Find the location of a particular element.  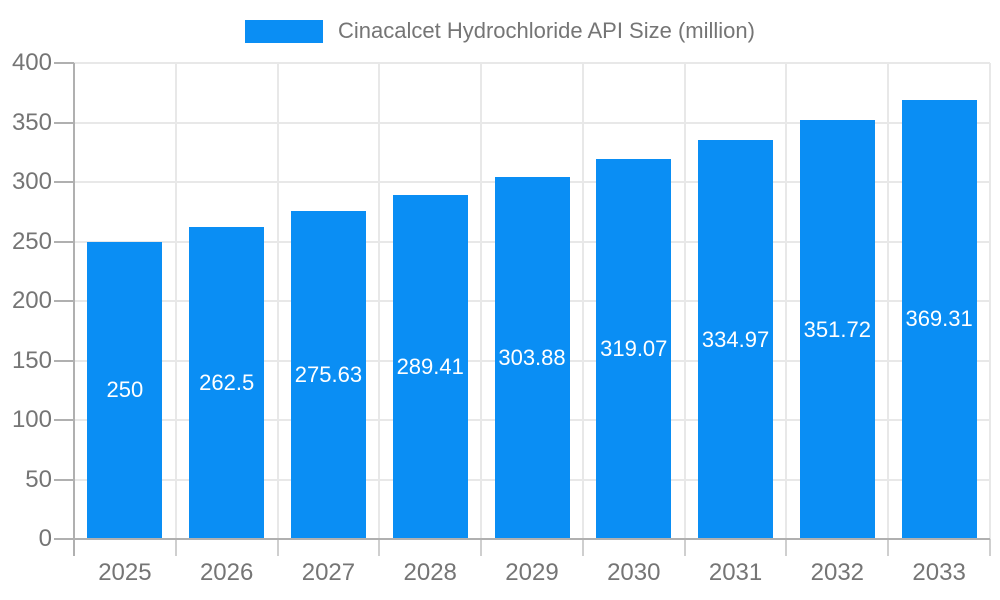

y-axis-label: 300 is located at coordinates (31, 181).